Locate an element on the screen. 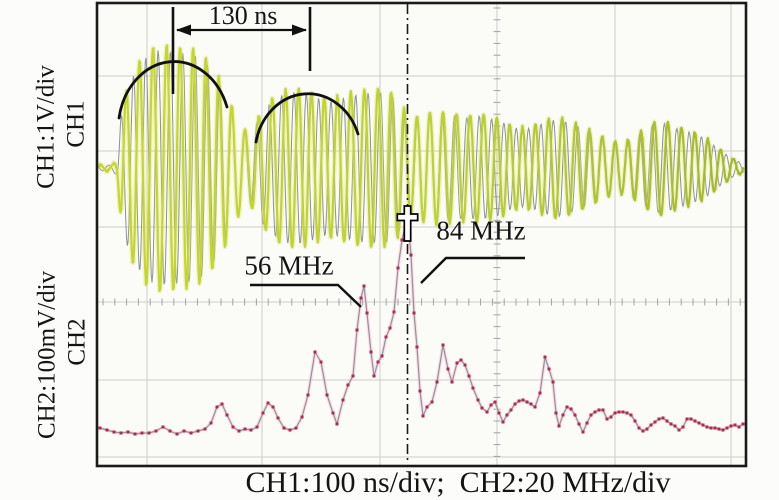  cursor-crosshair-icon is located at coordinates (407, 223).